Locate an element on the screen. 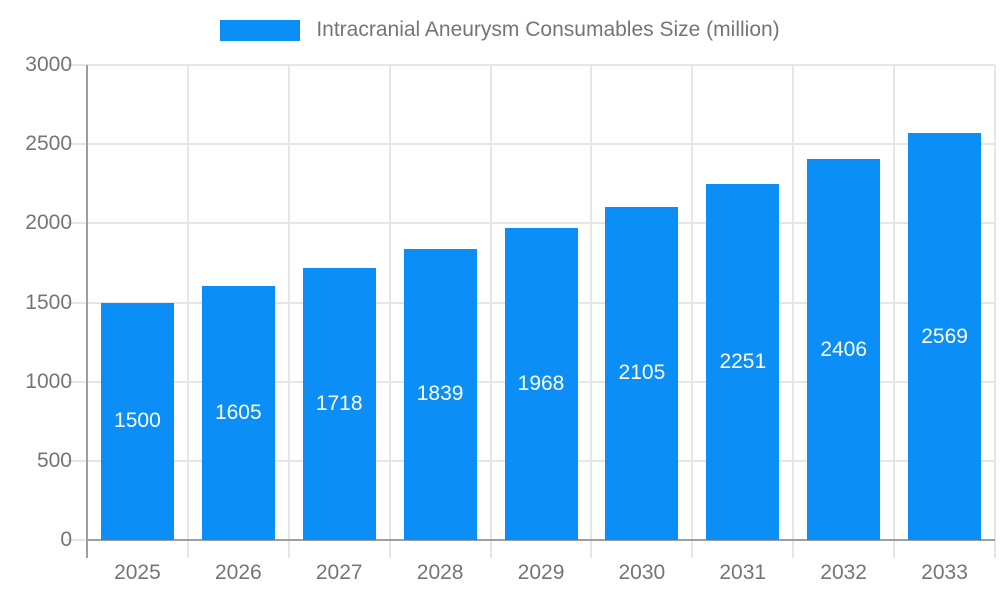 This screenshot has height=600, width=1000. x-category-label: 2031 is located at coordinates (743, 572).